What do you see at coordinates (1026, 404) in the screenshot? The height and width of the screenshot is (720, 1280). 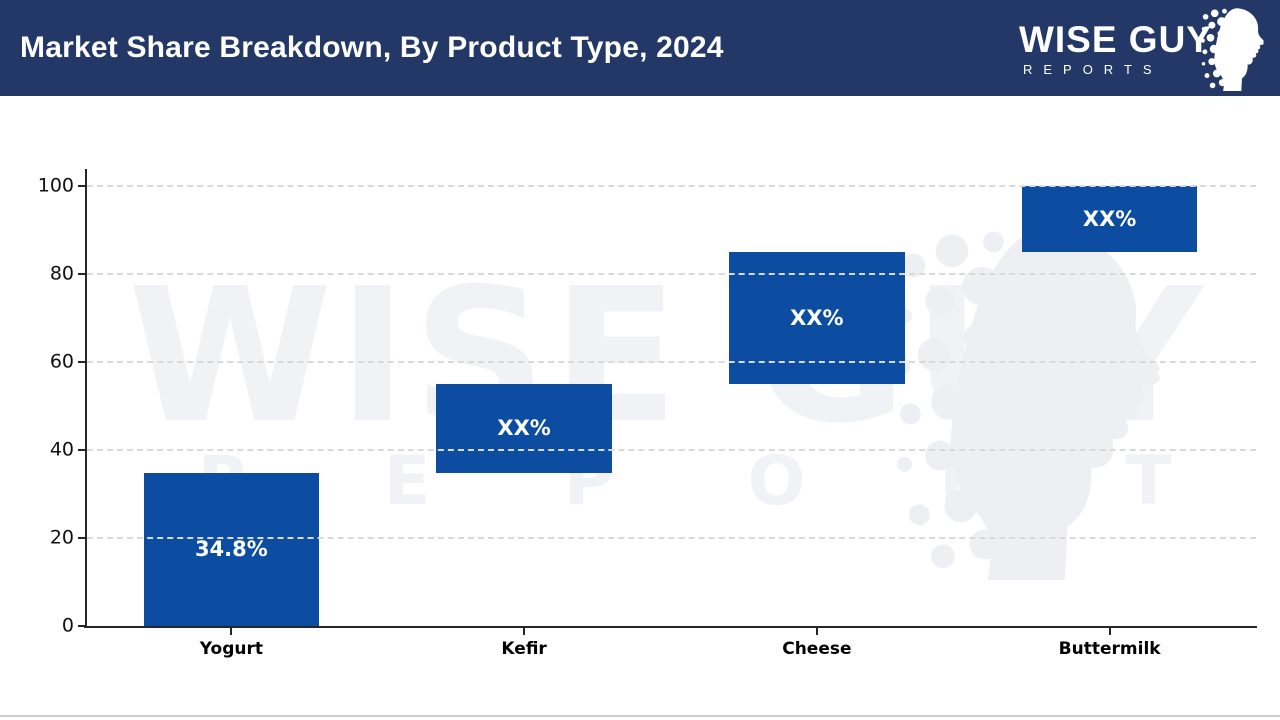 I see `watermark-face-icon` at bounding box center [1026, 404].